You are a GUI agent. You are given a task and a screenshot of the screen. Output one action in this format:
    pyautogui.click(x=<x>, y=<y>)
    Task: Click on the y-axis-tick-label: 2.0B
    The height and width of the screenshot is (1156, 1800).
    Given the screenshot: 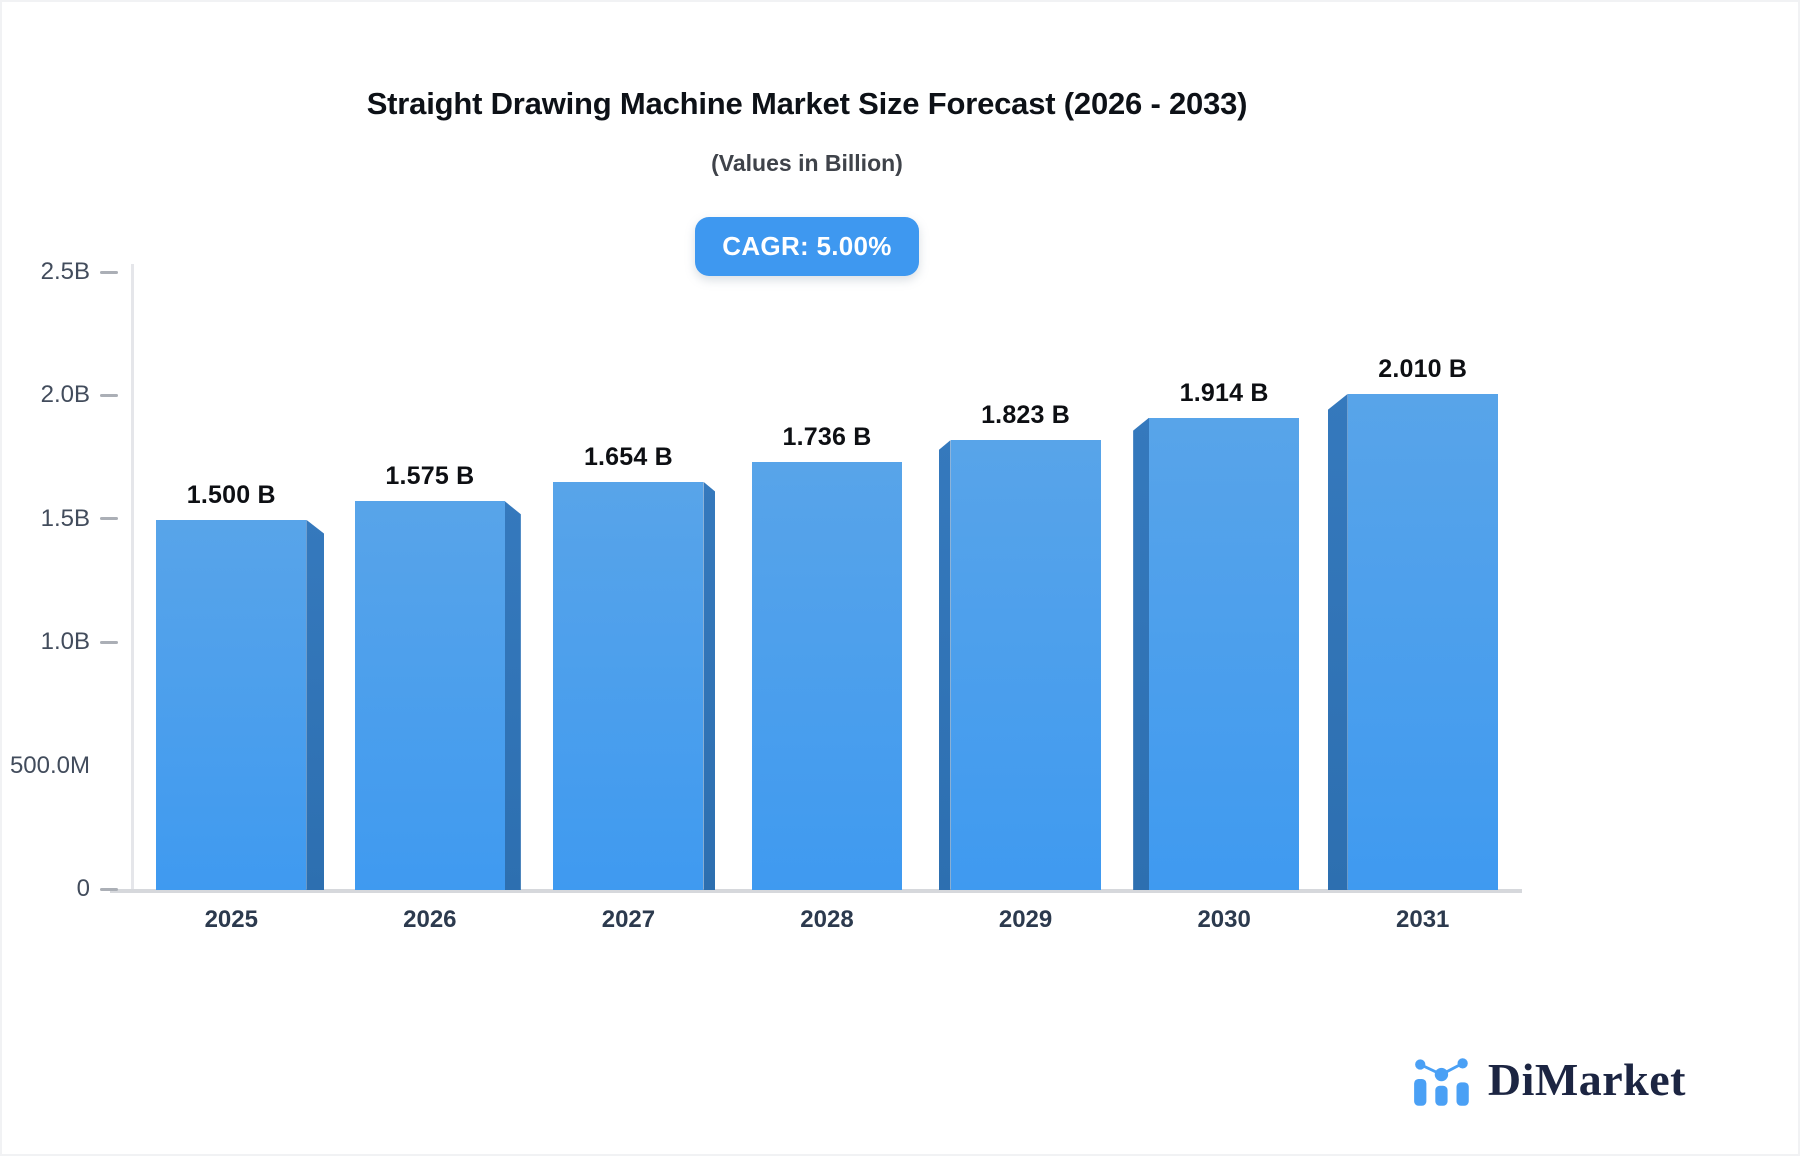 What is the action you would take?
    pyautogui.click(x=65, y=395)
    